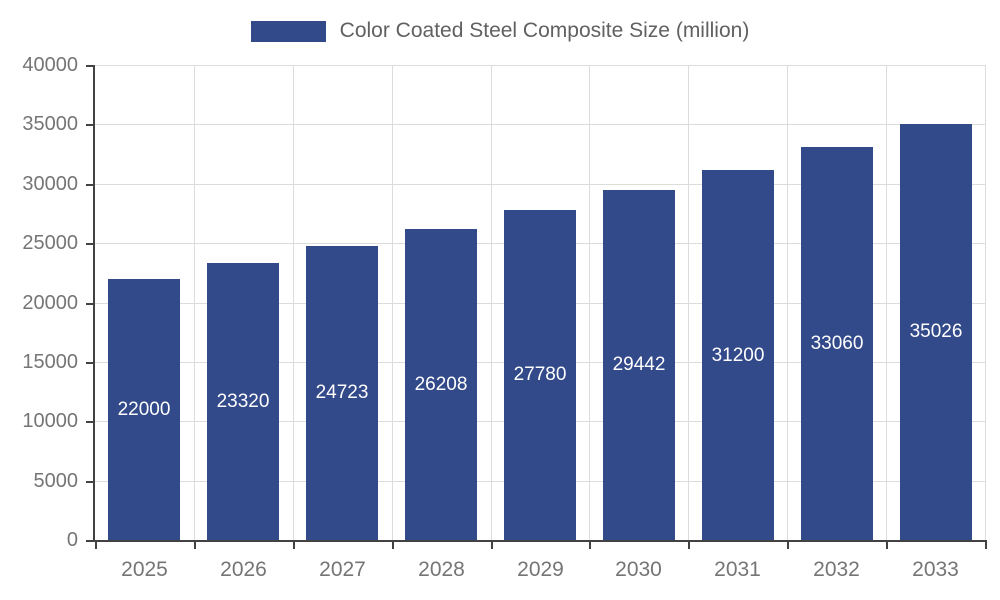 This screenshot has height=600, width=1000. I want to click on y-axis-line, so click(94, 303).